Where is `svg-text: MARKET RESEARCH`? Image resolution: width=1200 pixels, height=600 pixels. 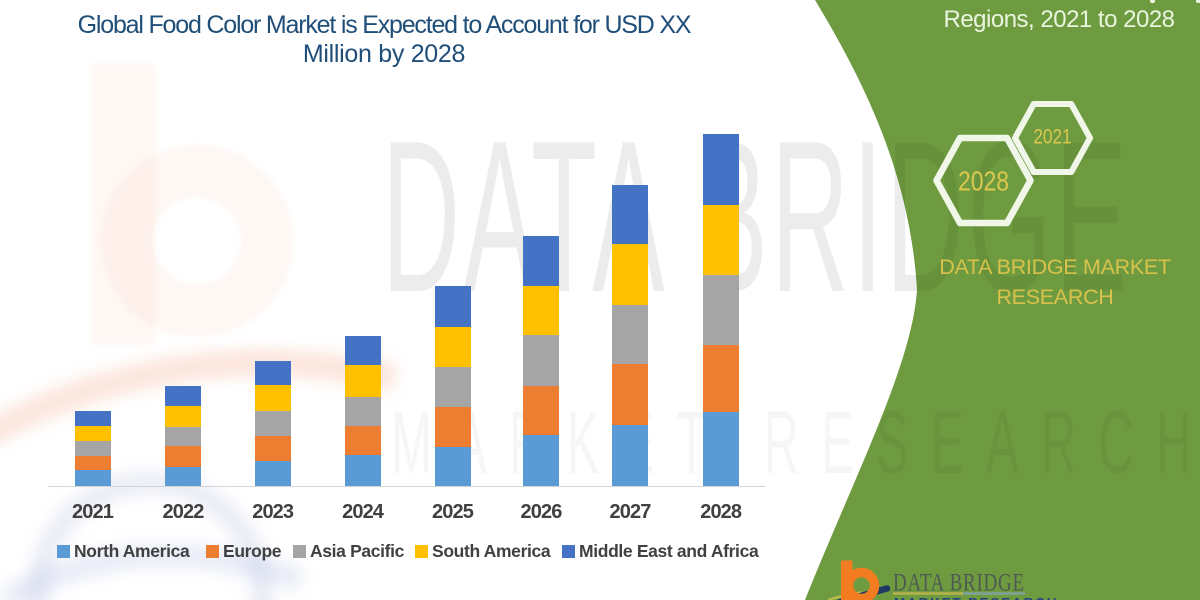
svg-text: MARKET RESEARCH is located at coordinates (976, 598).